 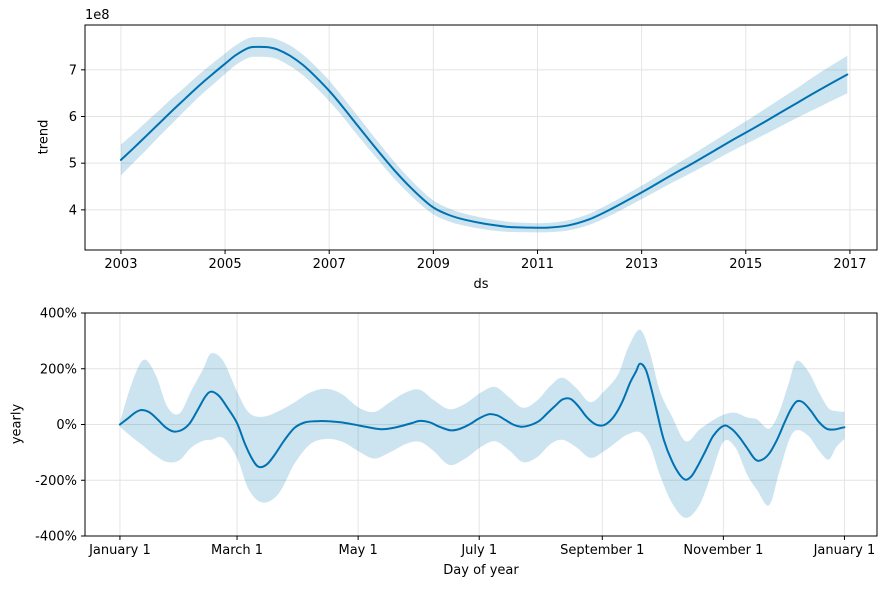 I want to click on trend-xtick-label: 2013, so click(x=641, y=264).